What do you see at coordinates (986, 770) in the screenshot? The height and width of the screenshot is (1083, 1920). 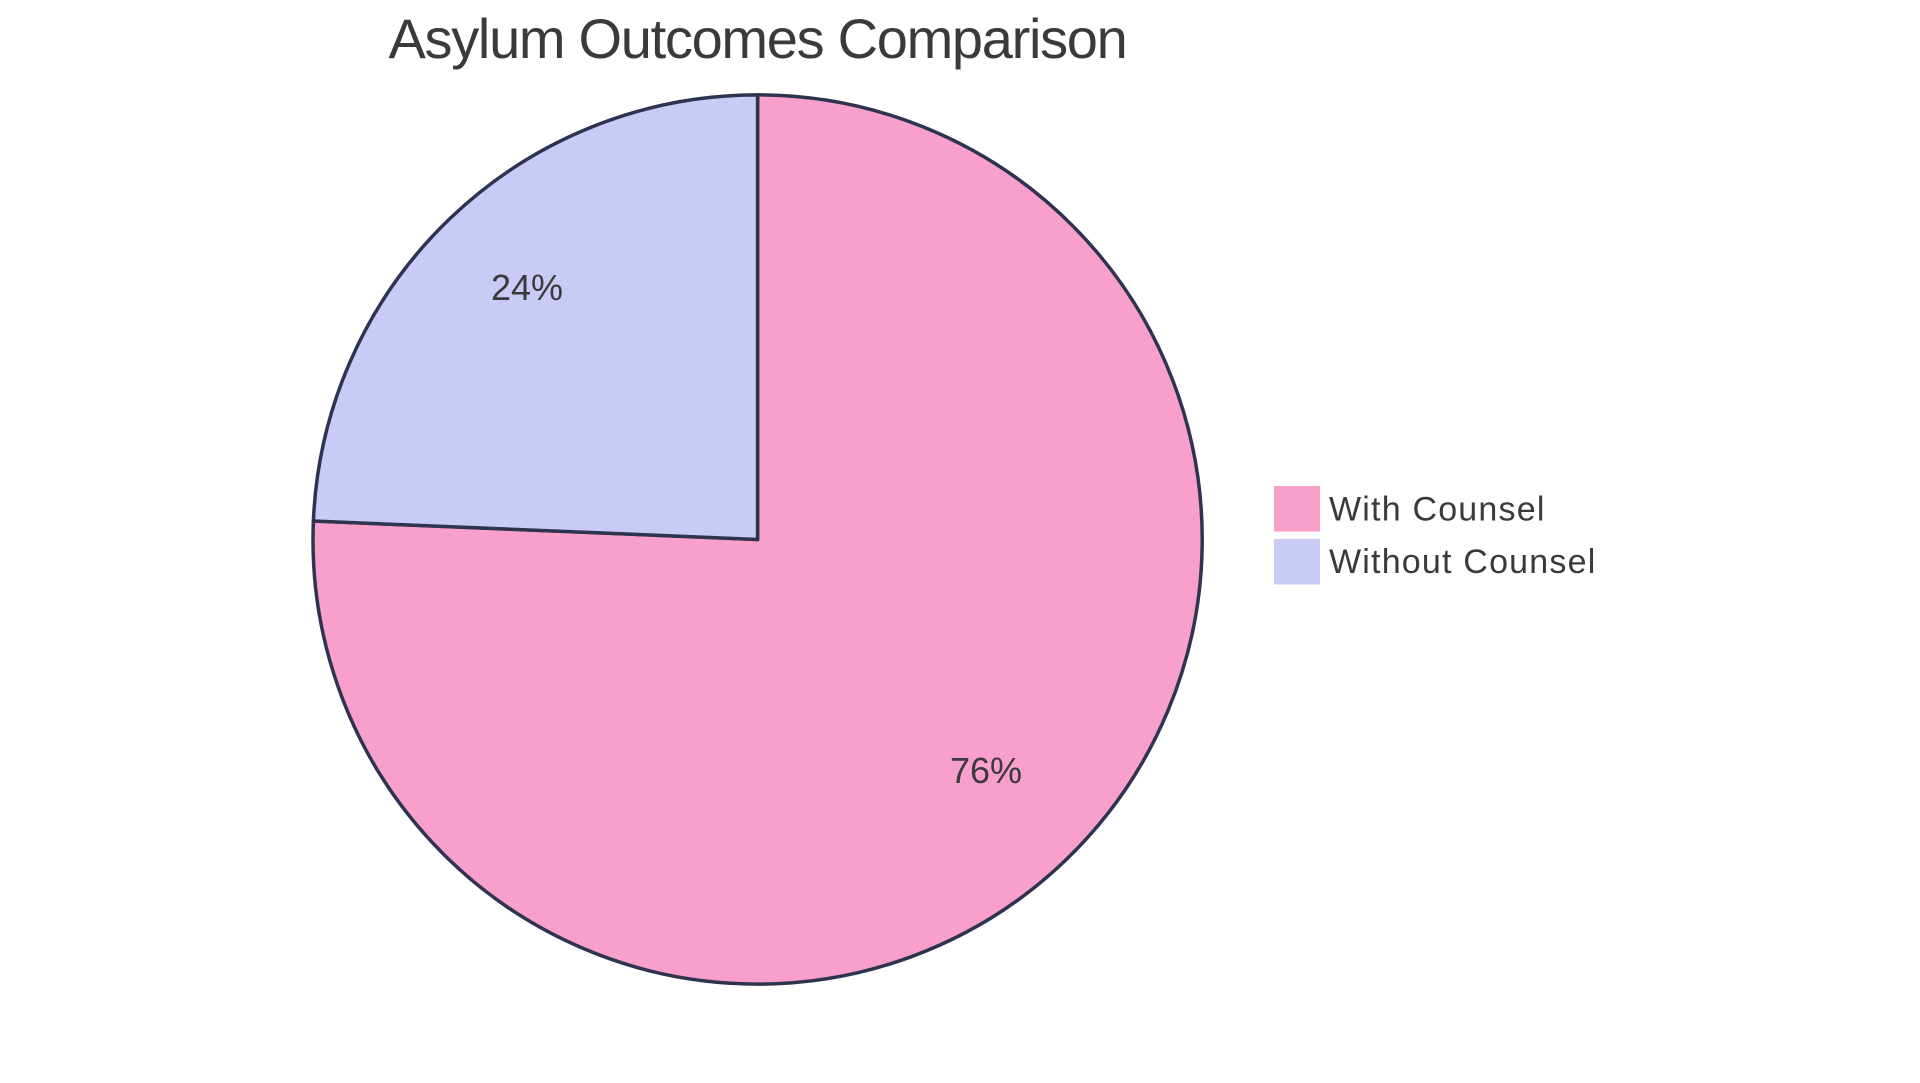 I see `svg-text: 76%` at bounding box center [986, 770].